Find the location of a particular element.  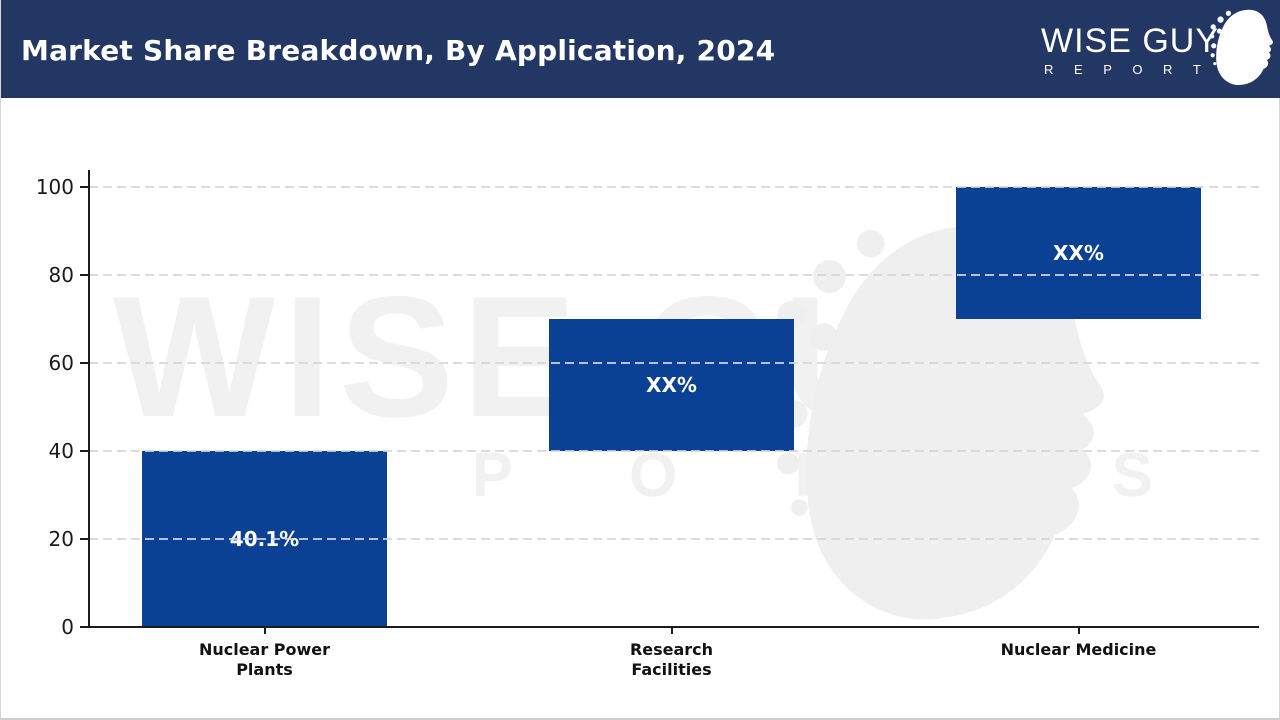

y-tick-label: 80 is located at coordinates (61, 275).